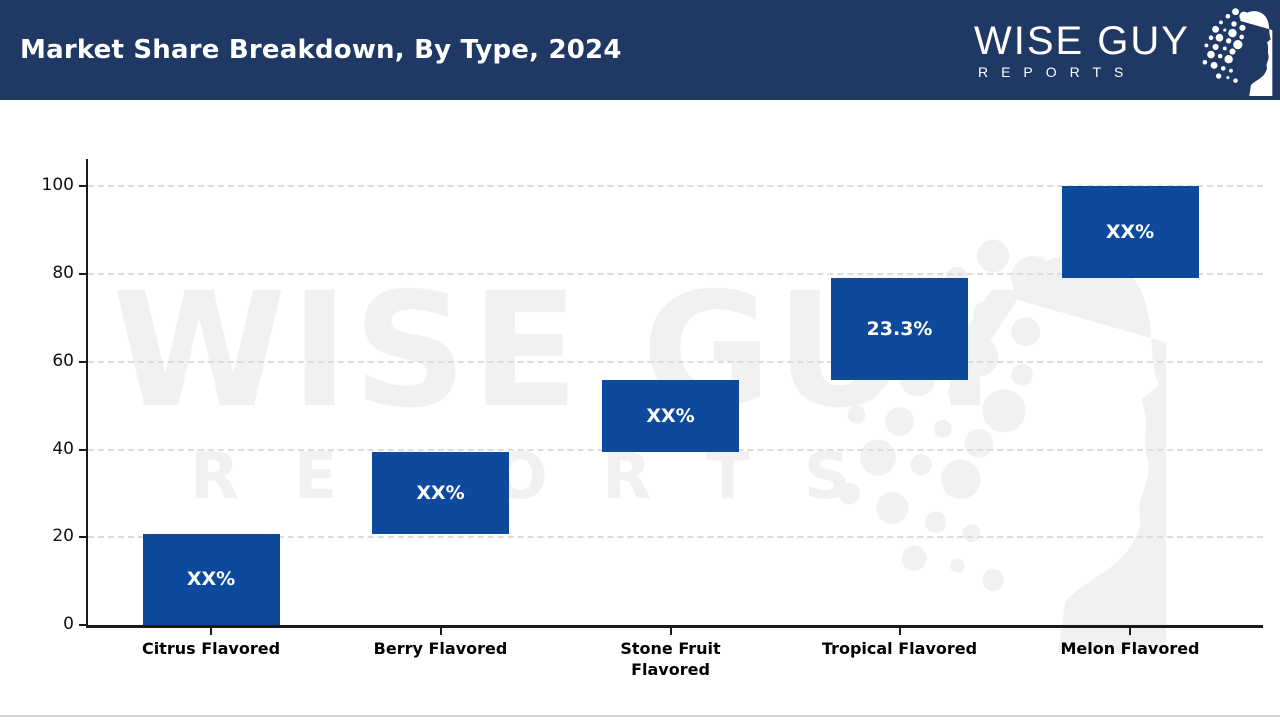 Image resolution: width=1280 pixels, height=720 pixels. What do you see at coordinates (640, 716) in the screenshot?
I see `bottom-divider` at bounding box center [640, 716].